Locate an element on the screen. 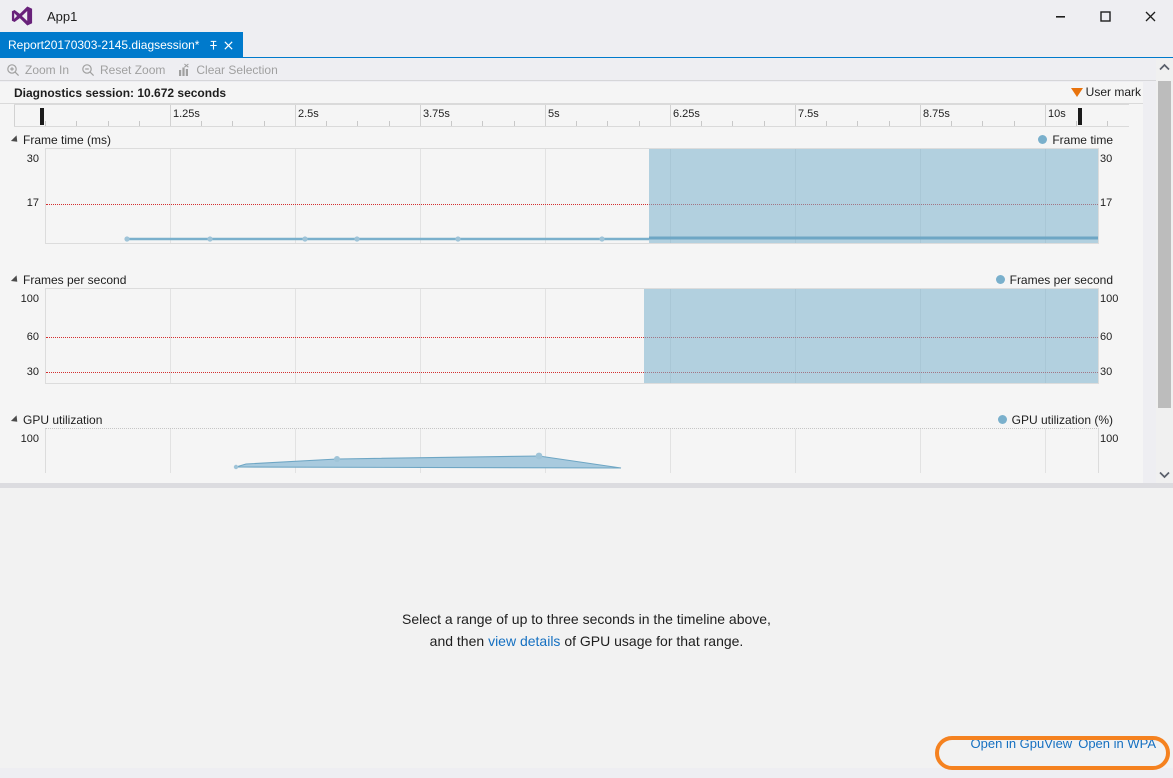 This screenshot has height=778, width=1173. app-title: App1 is located at coordinates (62, 16).